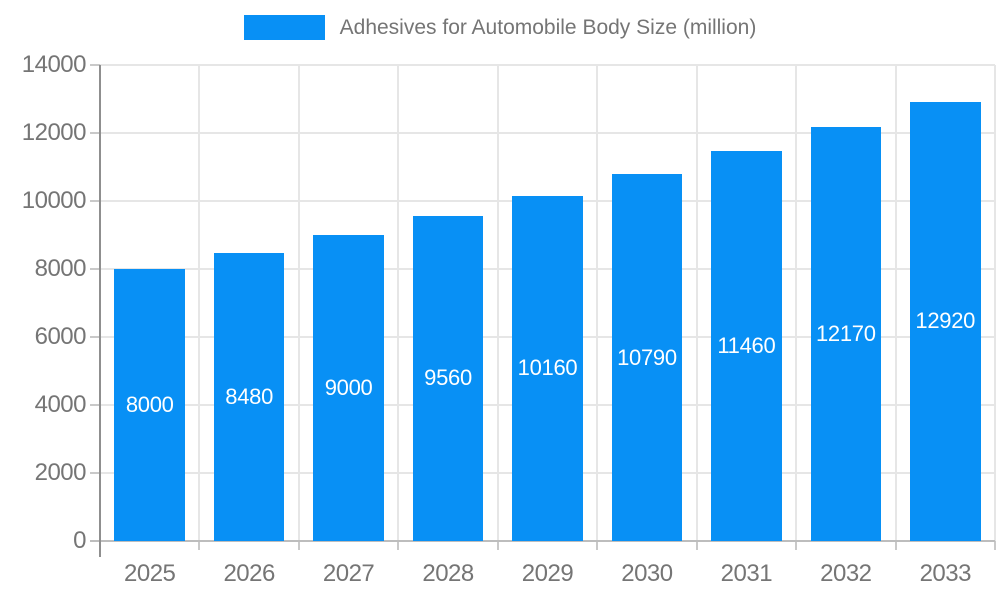 The width and height of the screenshot is (1000, 600). I want to click on bar-2032: 12170, so click(846, 334).